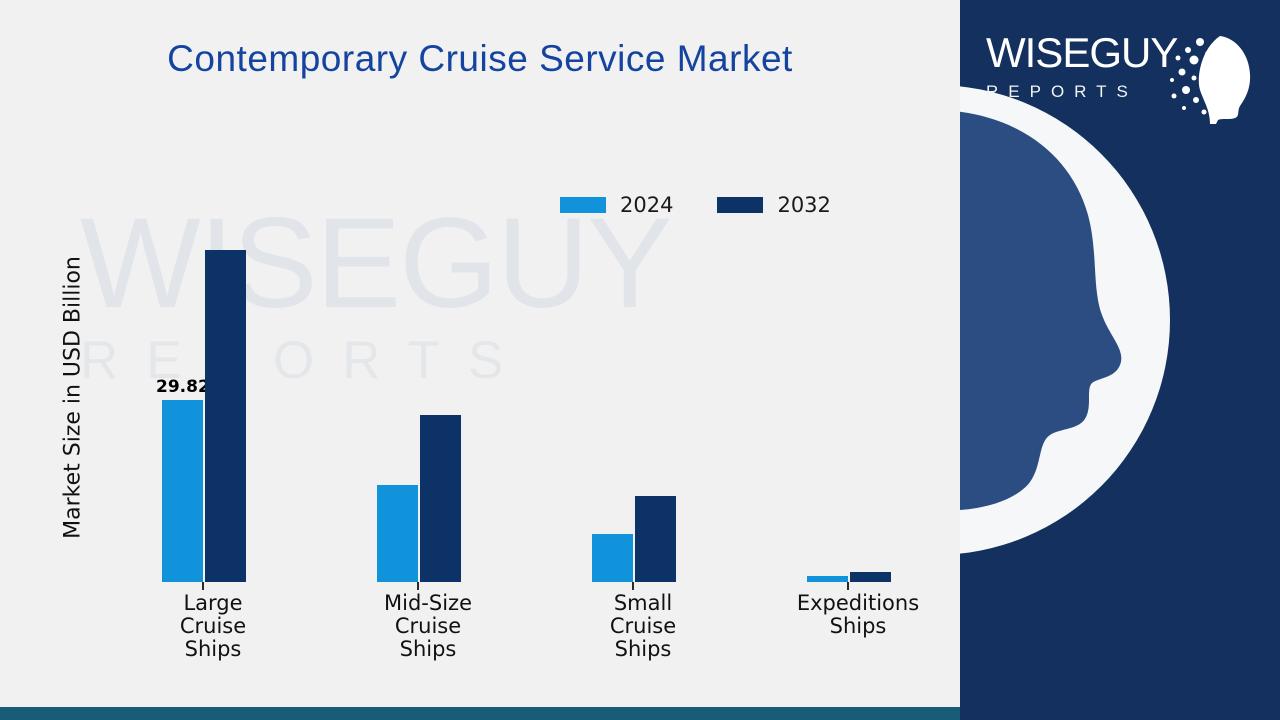  I want to click on logo-head-icon, so click(1210, 80).